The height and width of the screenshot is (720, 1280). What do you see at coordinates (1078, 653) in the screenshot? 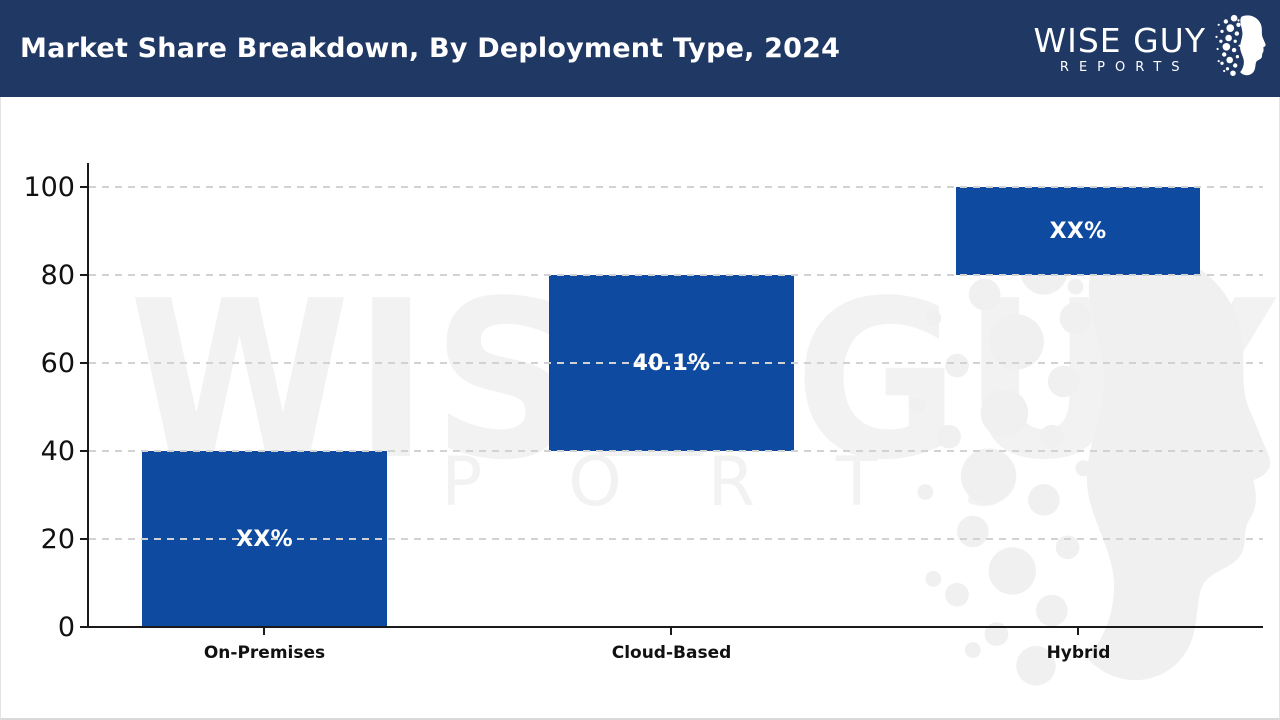
I see `x-tick-label-hybrid: Hybrid` at bounding box center [1078, 653].